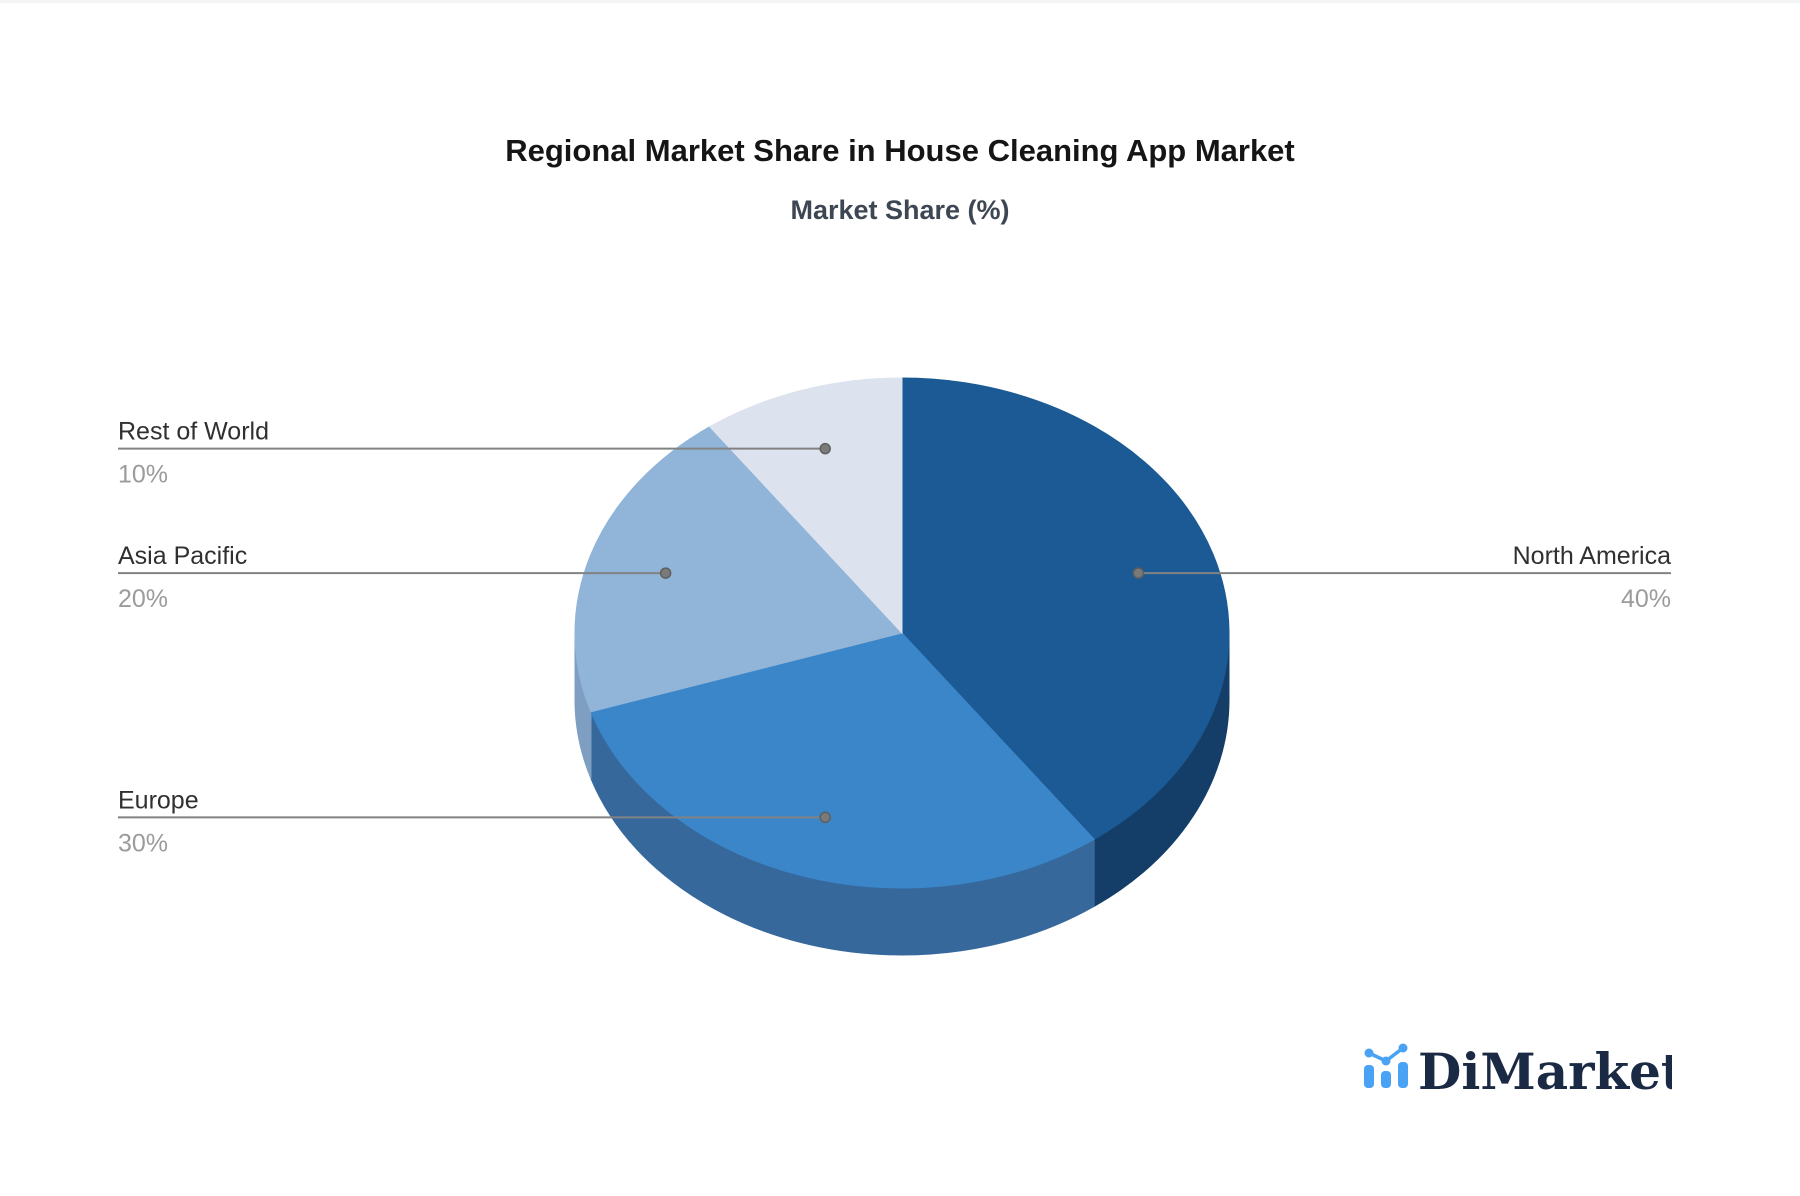 This screenshot has width=1800, height=1196. I want to click on slice-percent-rest-of-world: 10%, so click(143, 475).